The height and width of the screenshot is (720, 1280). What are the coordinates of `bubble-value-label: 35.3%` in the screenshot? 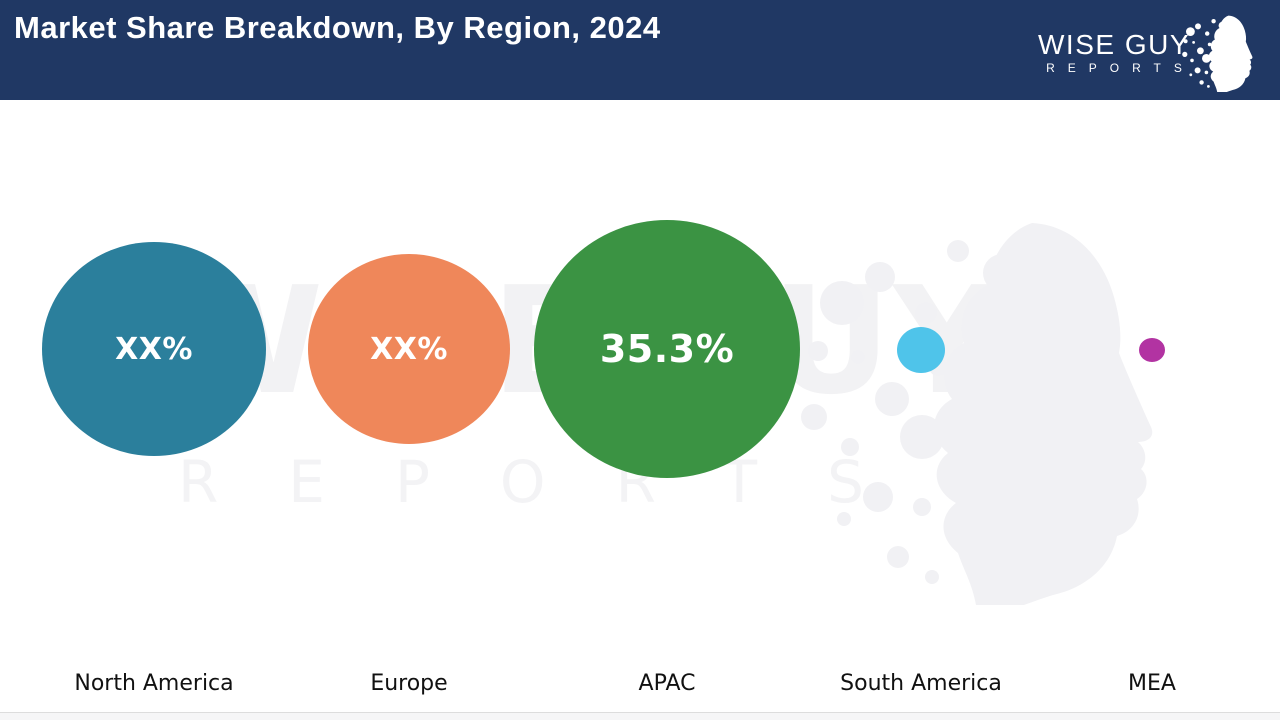 It's located at (667, 349).